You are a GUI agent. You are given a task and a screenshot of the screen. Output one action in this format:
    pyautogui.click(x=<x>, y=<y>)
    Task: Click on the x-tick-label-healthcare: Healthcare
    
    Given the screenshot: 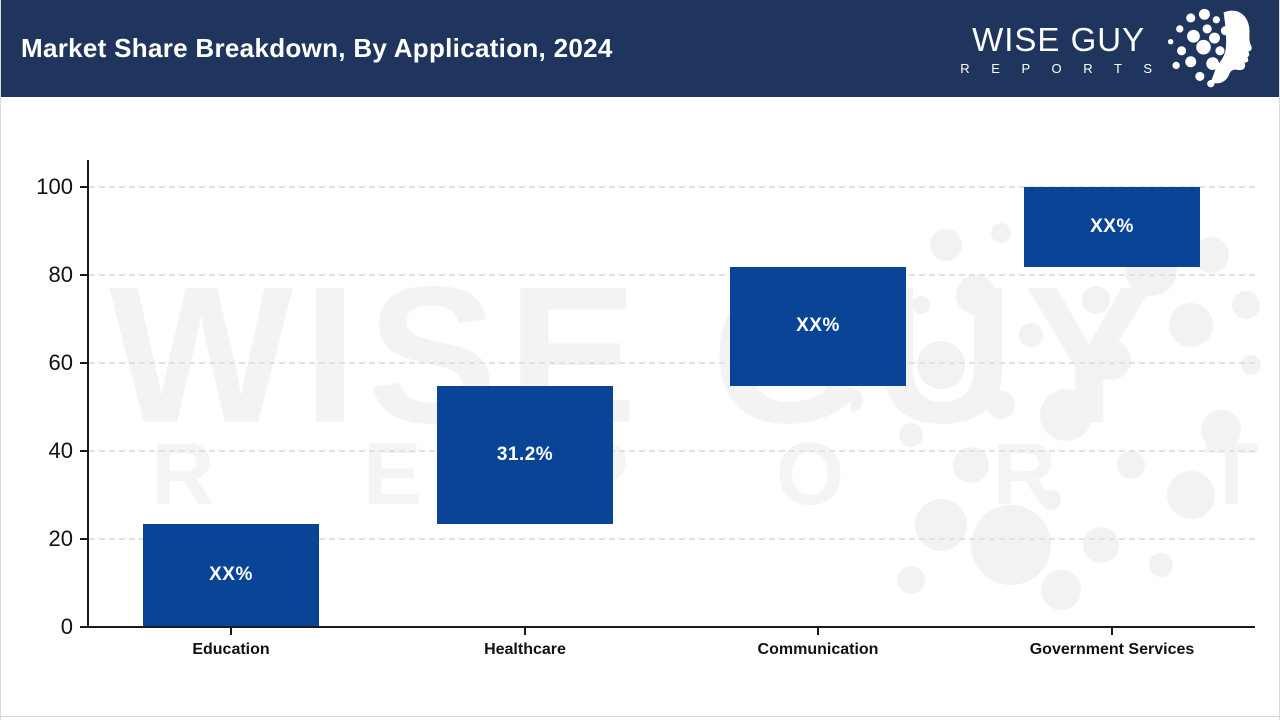 What is the action you would take?
    pyautogui.click(x=525, y=649)
    